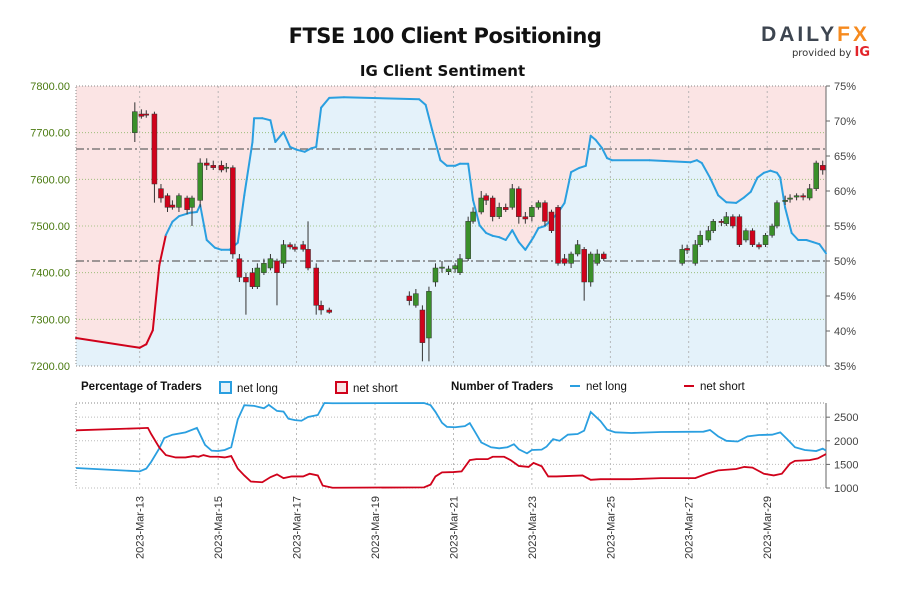 Image resolution: width=900 pixels, height=600 pixels. I want to click on traders-plot-frame, so click(451, 445).